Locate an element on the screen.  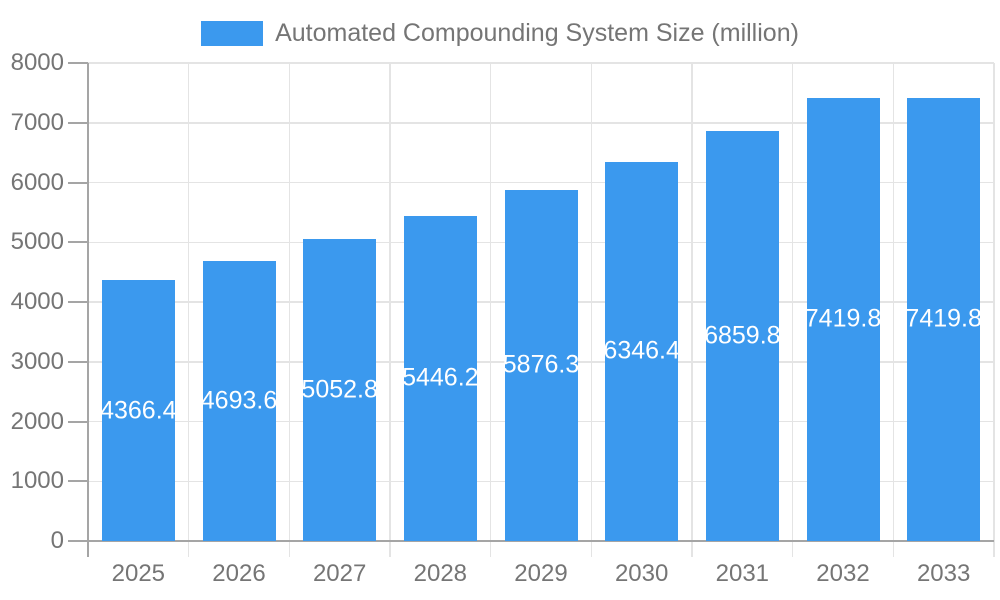
x-axis-label: 2033 is located at coordinates (943, 573).